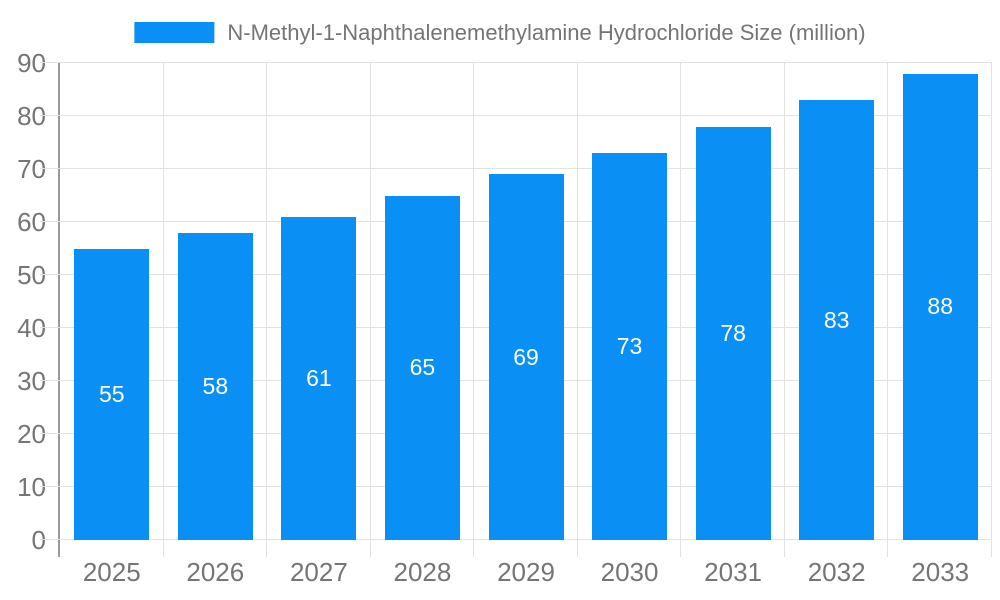  I want to click on bar: 83, so click(837, 320).